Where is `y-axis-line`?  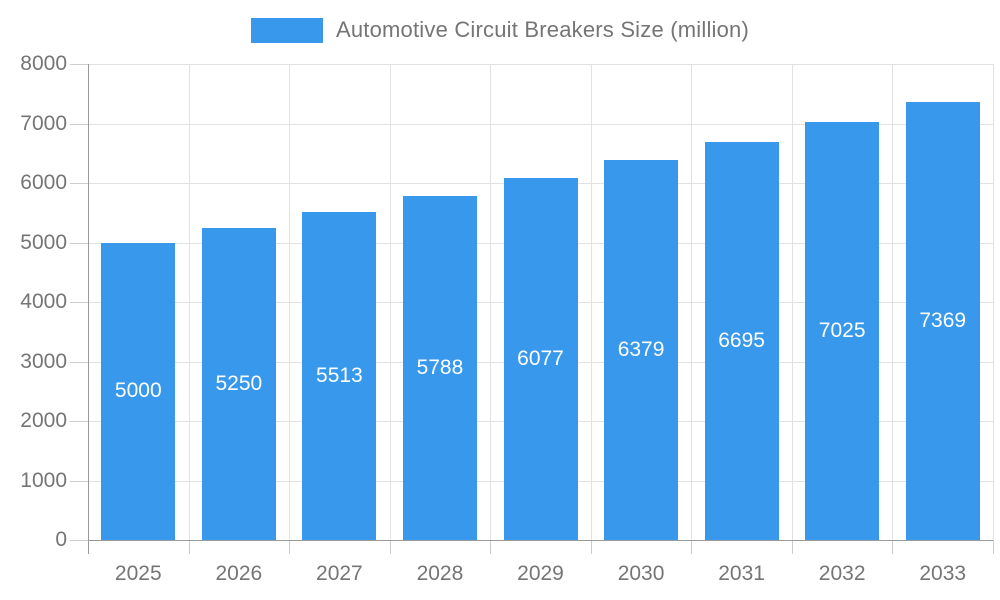
y-axis-line is located at coordinates (88, 309).